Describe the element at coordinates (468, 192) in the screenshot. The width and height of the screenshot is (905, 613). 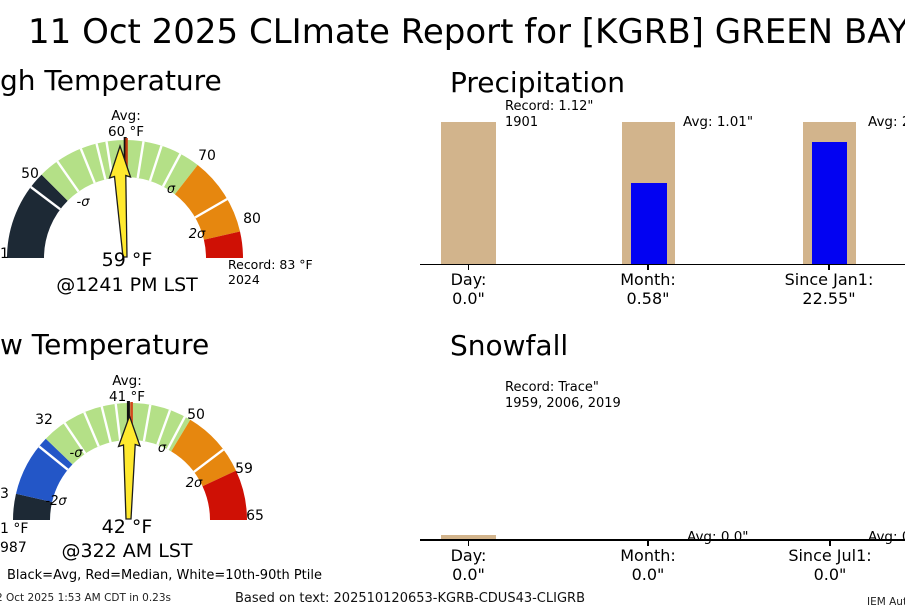
I see `precip-day-record-bar` at that location.